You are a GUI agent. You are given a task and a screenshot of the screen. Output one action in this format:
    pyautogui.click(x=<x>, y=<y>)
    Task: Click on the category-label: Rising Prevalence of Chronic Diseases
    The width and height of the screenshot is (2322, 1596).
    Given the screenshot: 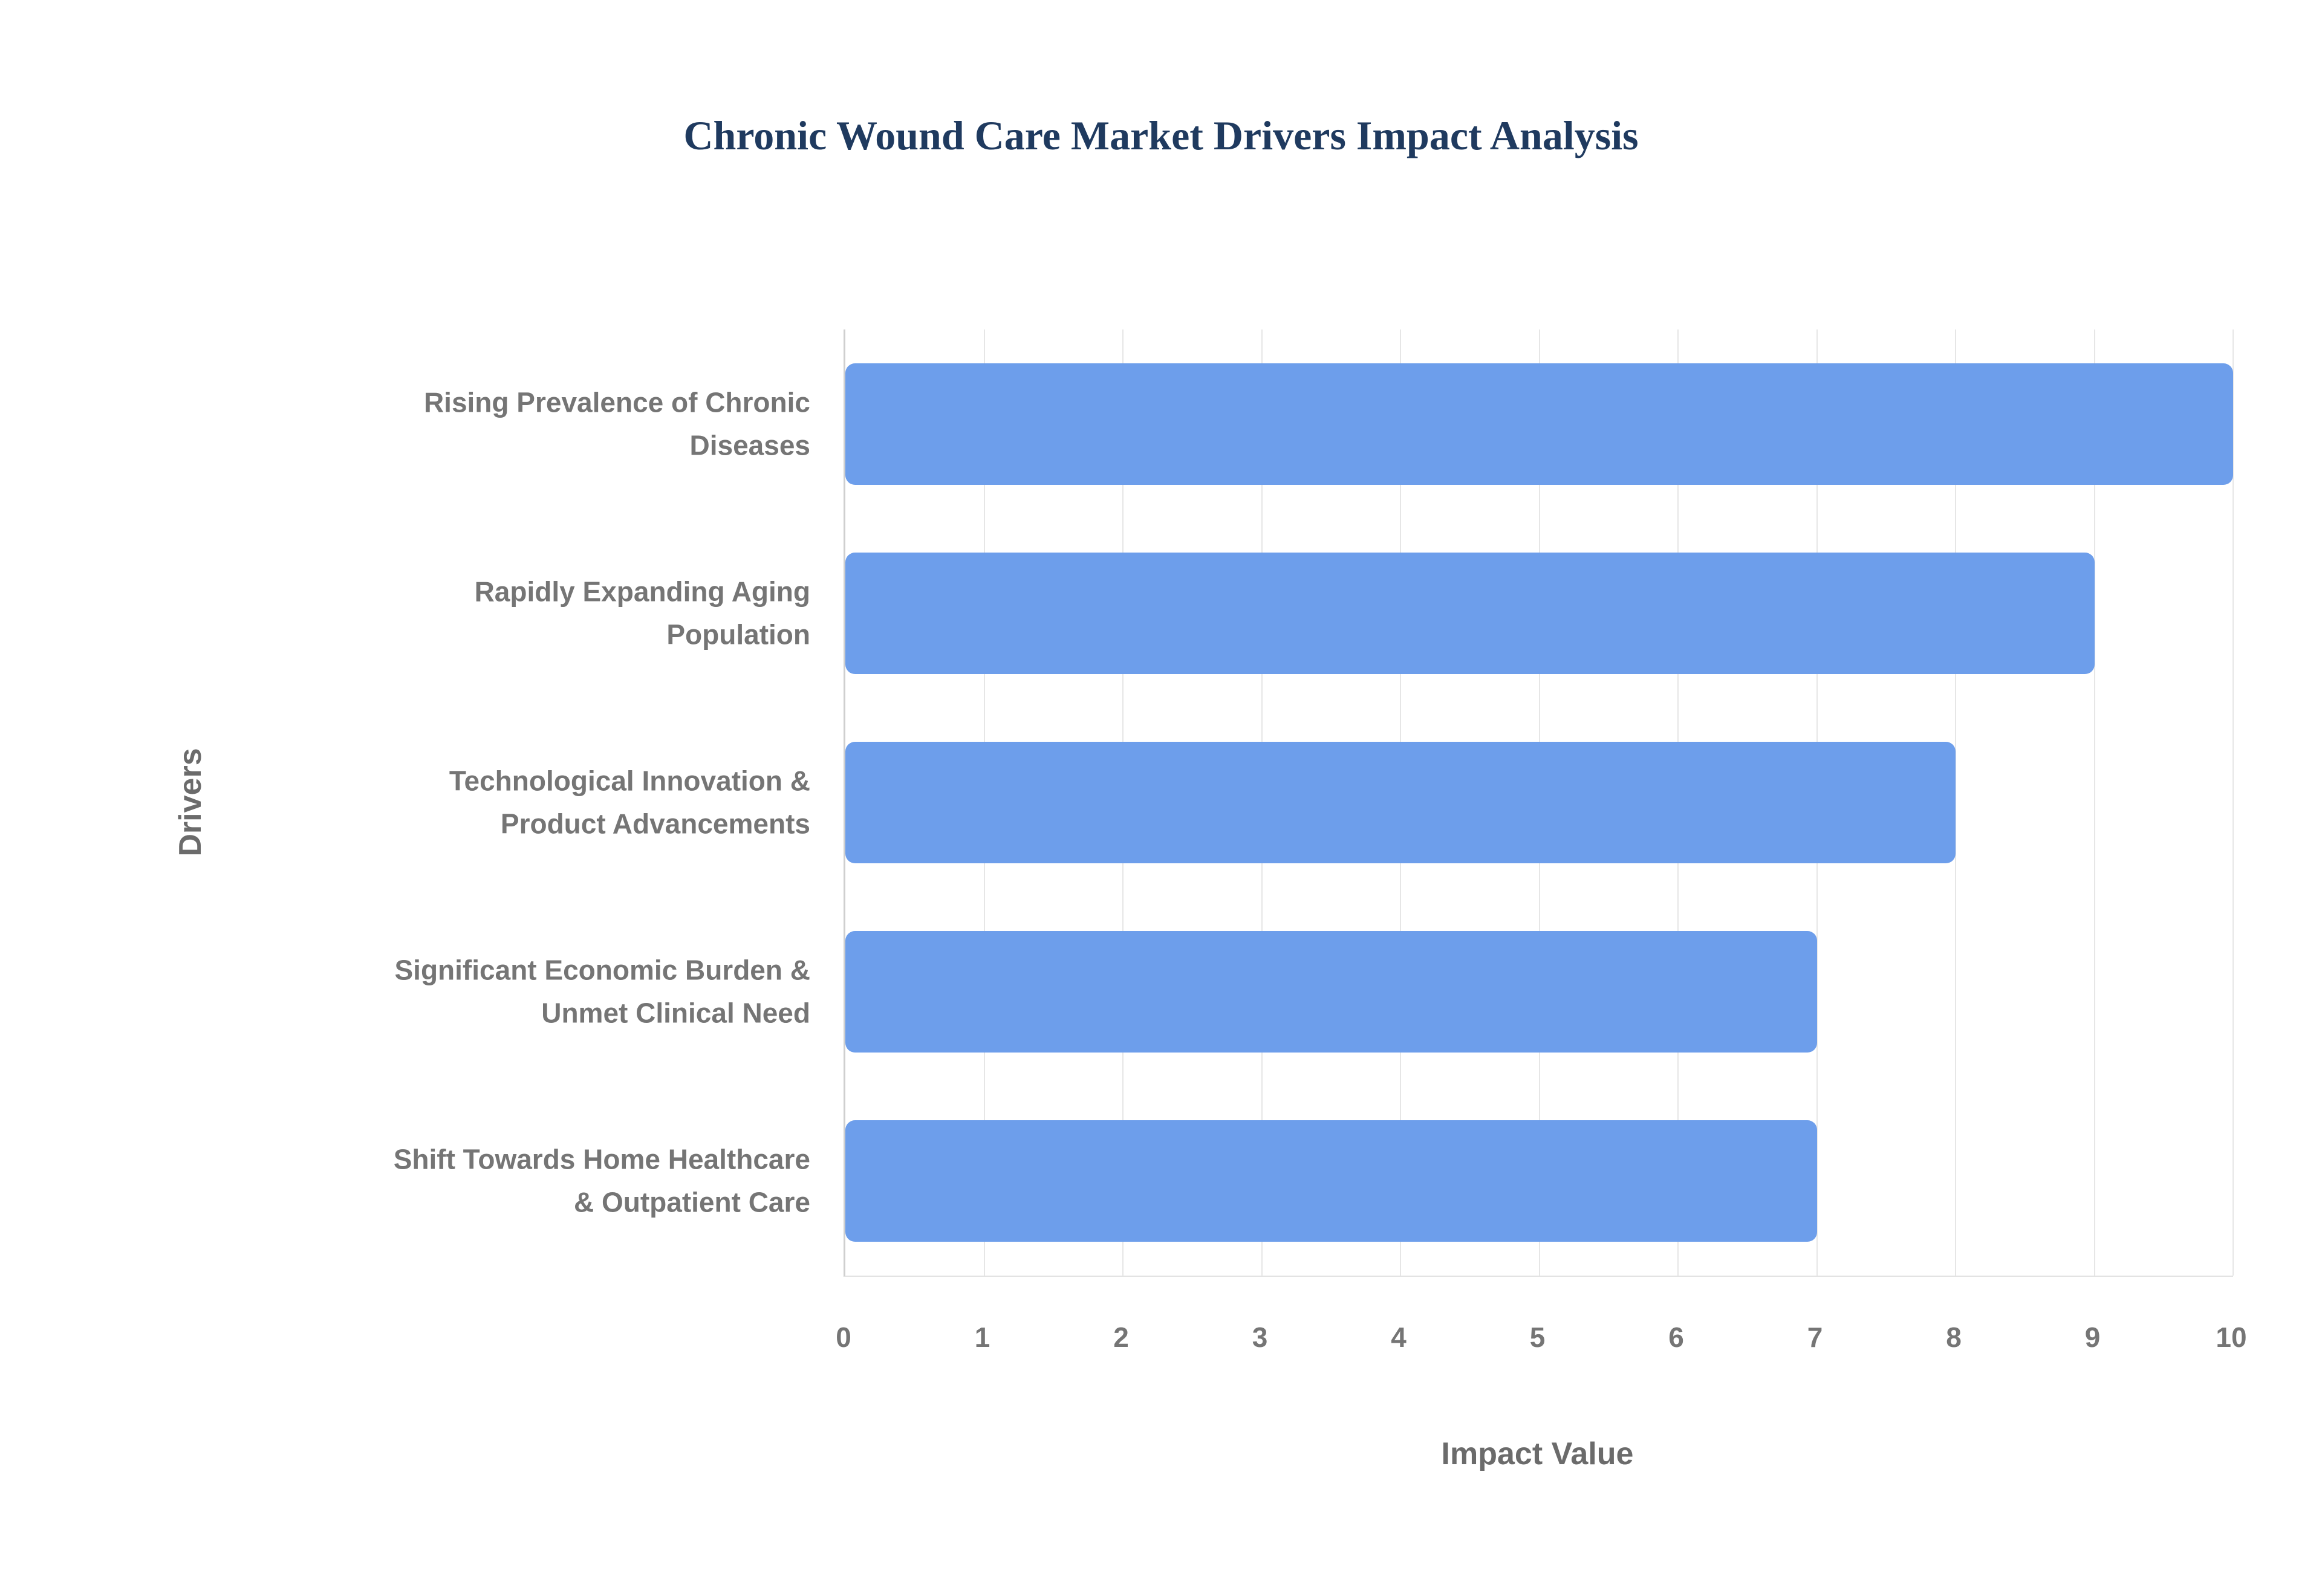 What is the action you would take?
    pyautogui.click(x=616, y=423)
    